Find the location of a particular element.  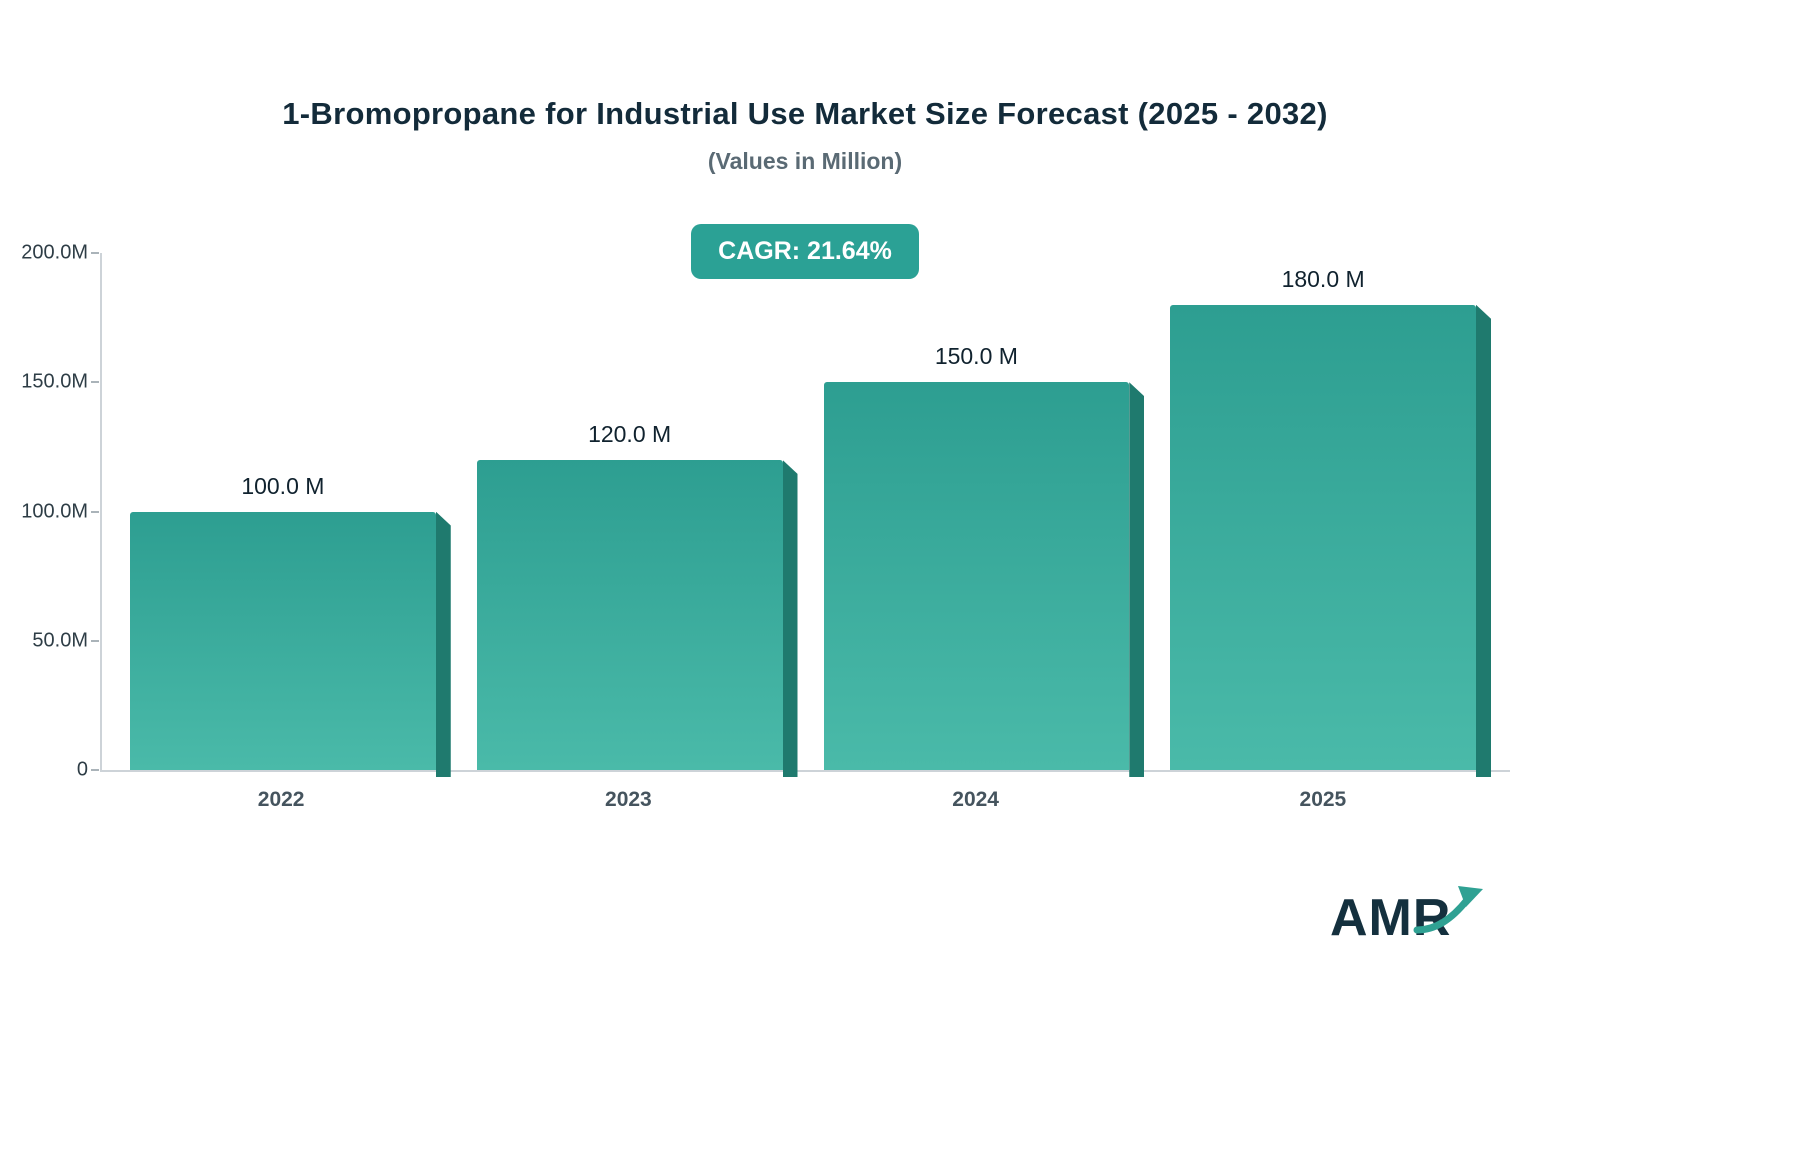

bar-slot: 120.0 M is located at coordinates (629, 511).